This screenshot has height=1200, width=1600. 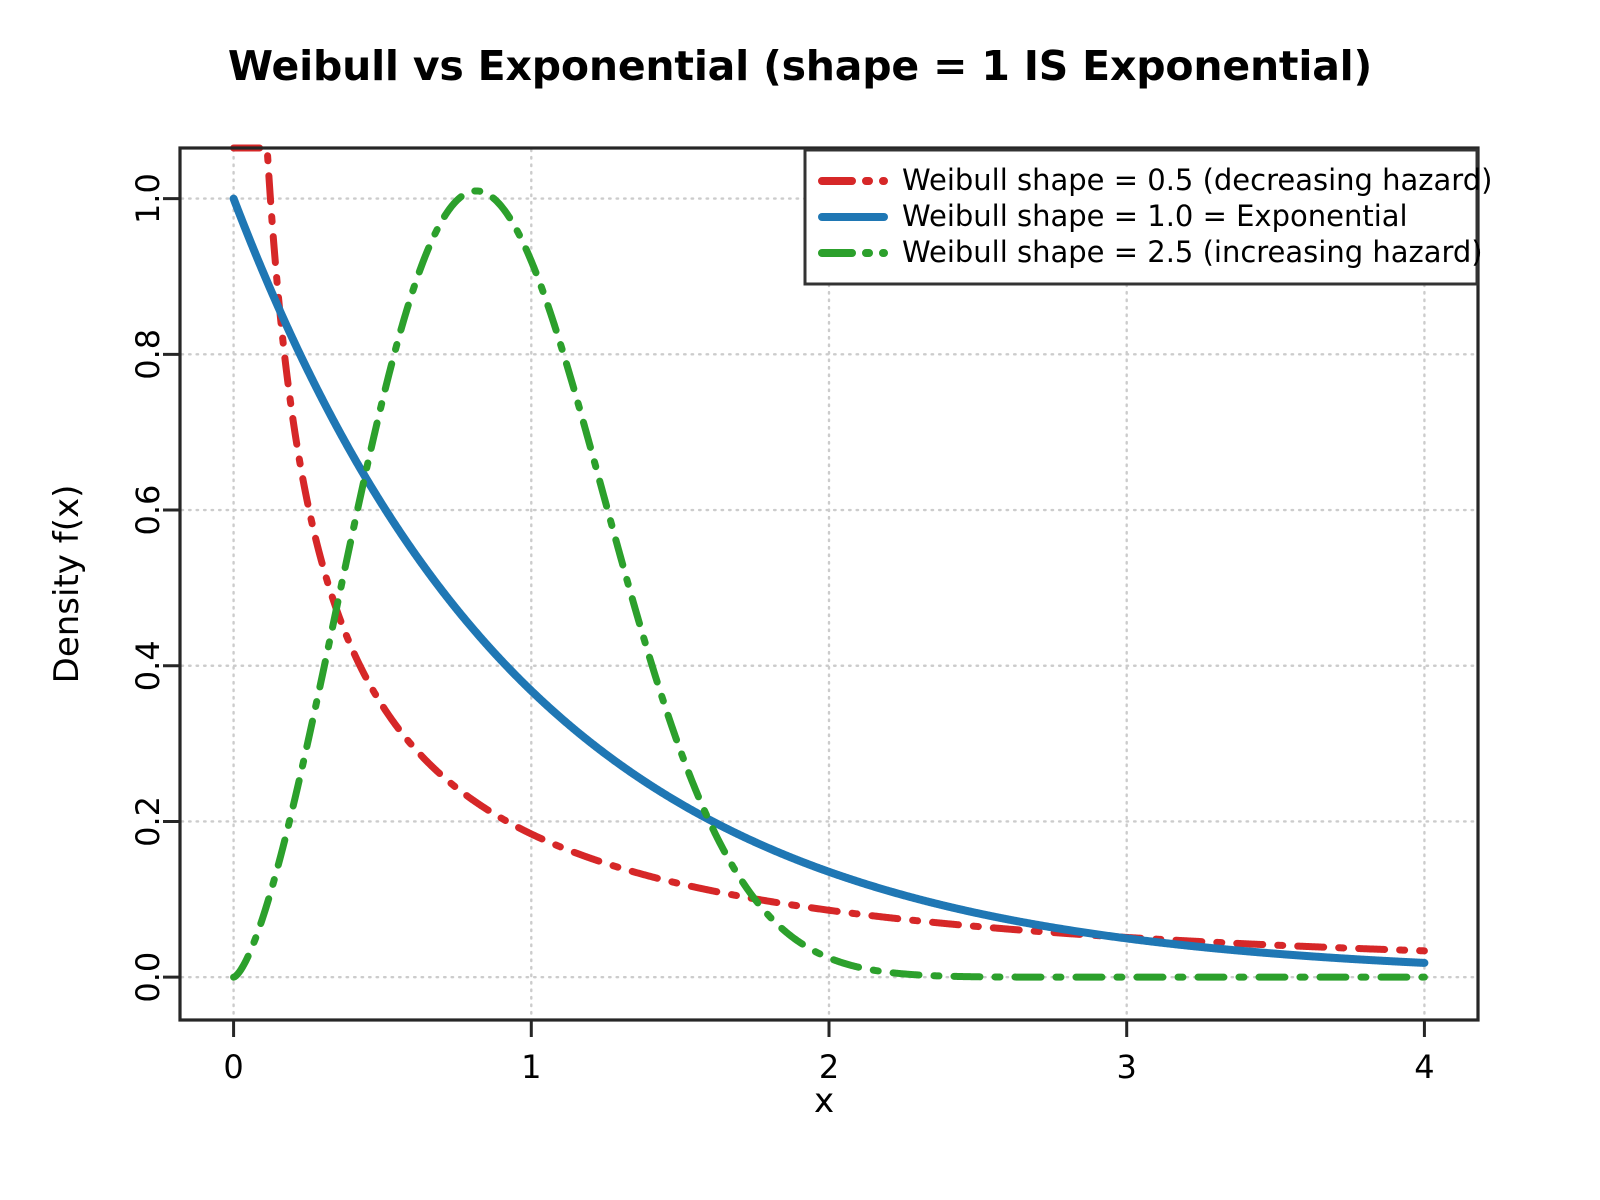 What do you see at coordinates (233, 1067) in the screenshot?
I see `x-tick-label: 0` at bounding box center [233, 1067].